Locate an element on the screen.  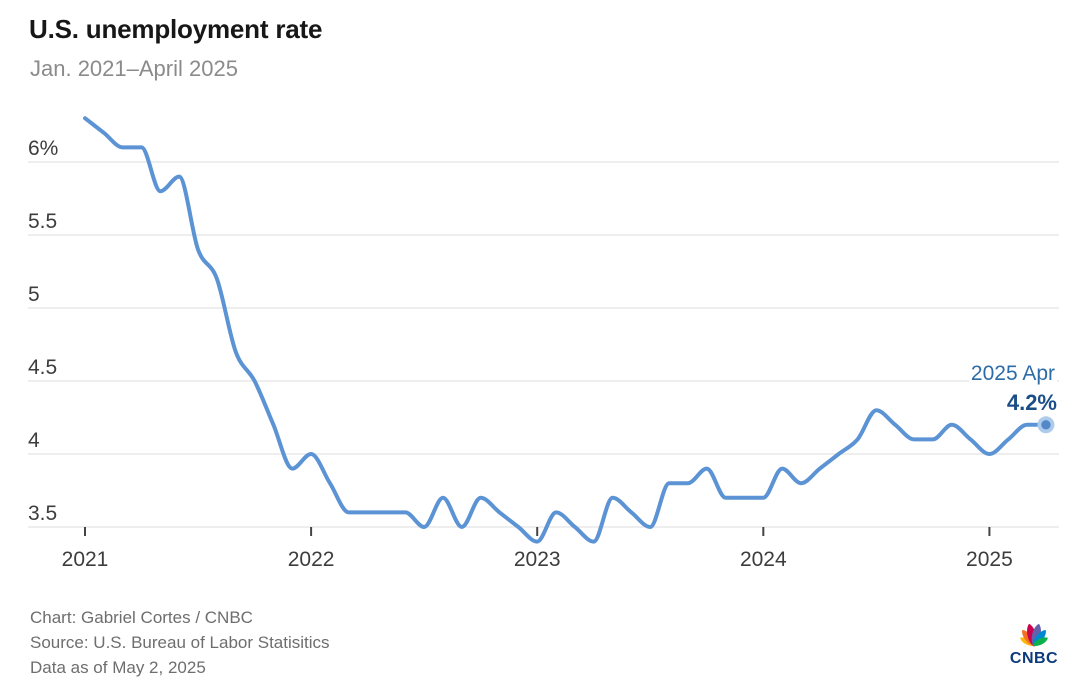
page-title: U.S. unemployment rate is located at coordinates (176, 29).